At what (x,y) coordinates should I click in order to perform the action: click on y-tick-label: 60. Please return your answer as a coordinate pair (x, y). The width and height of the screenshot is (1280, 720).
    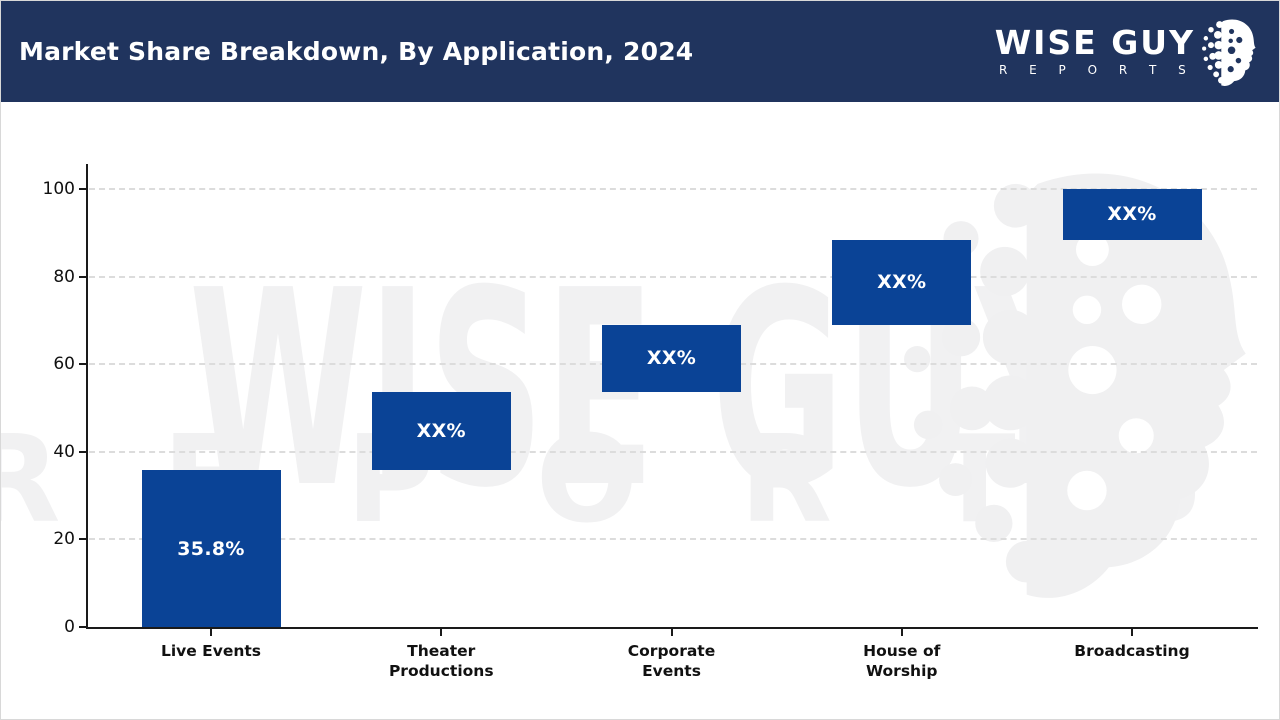
    Looking at the image, I should click on (64, 364).